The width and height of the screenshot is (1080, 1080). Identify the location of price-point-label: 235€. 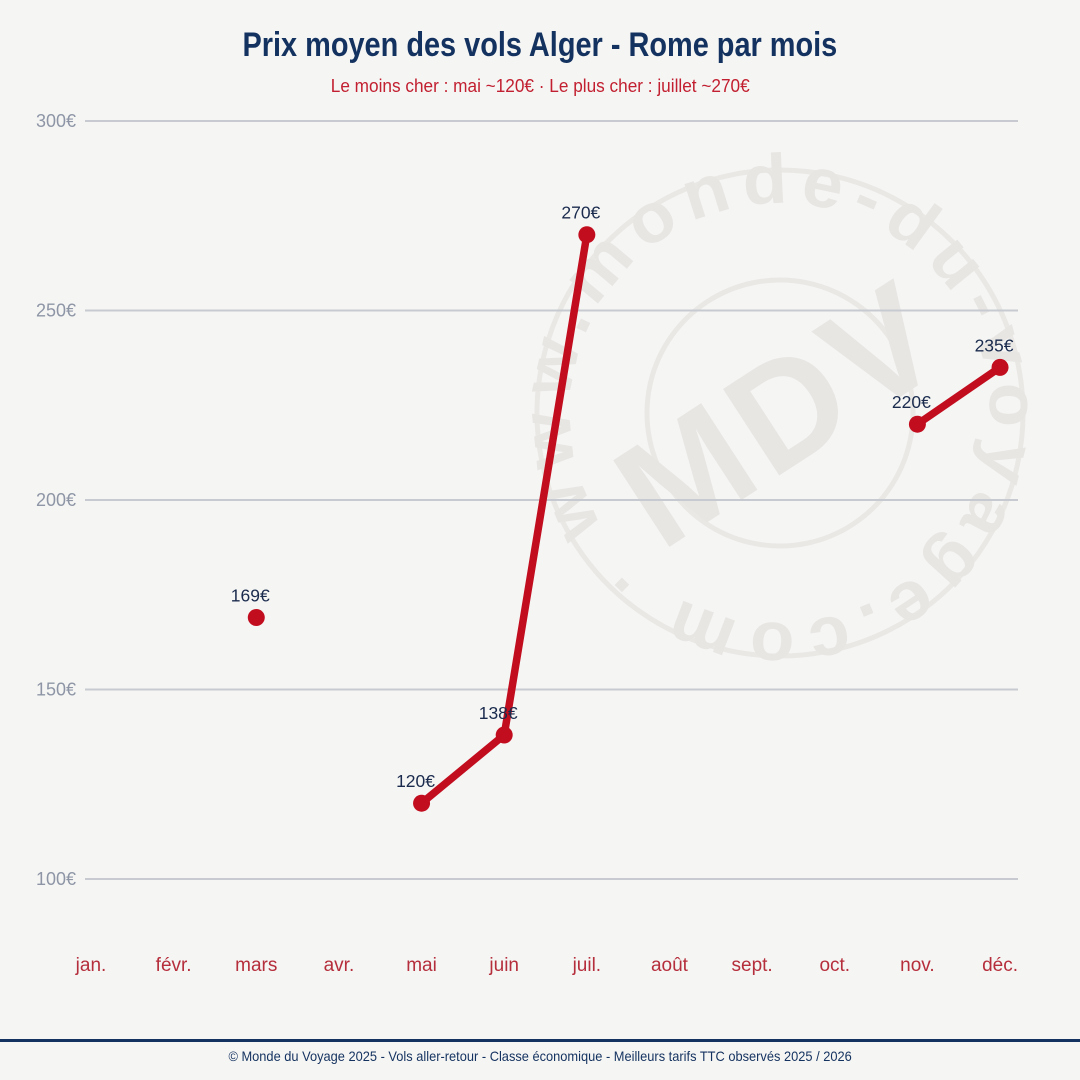
(994, 345).